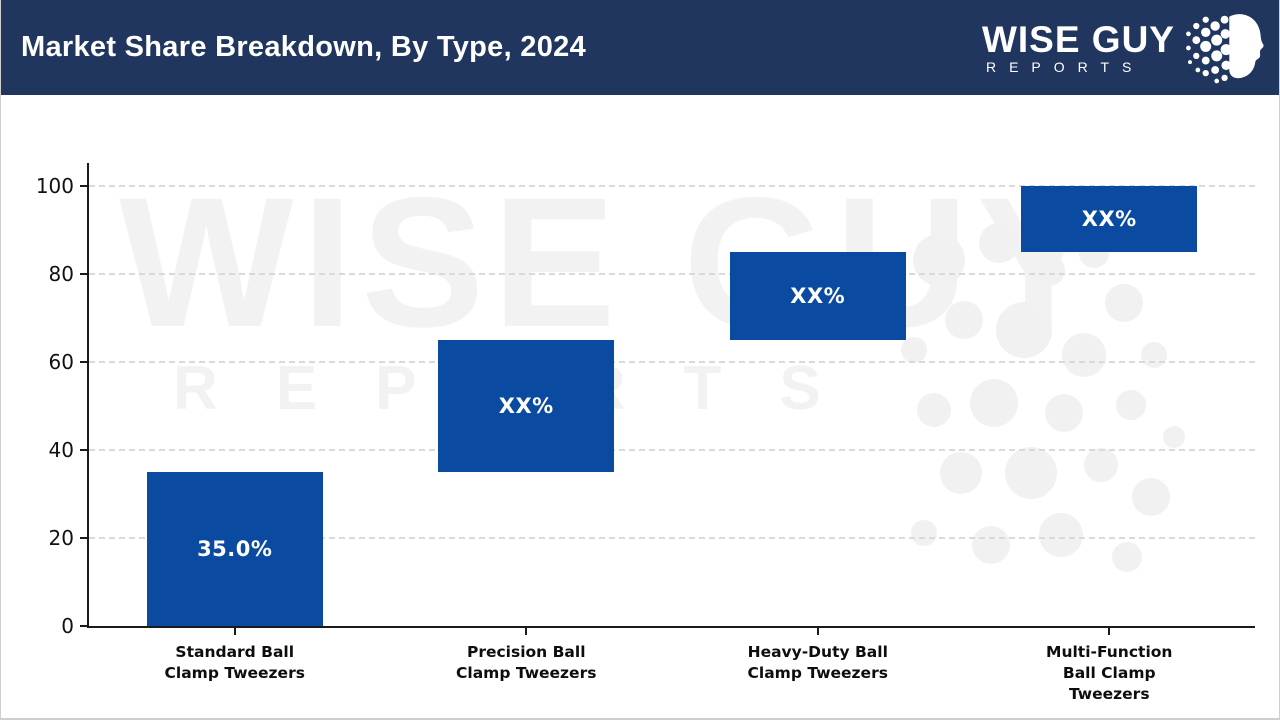 This screenshot has width=1280, height=720. What do you see at coordinates (671, 627) in the screenshot?
I see `x-axis-line` at bounding box center [671, 627].